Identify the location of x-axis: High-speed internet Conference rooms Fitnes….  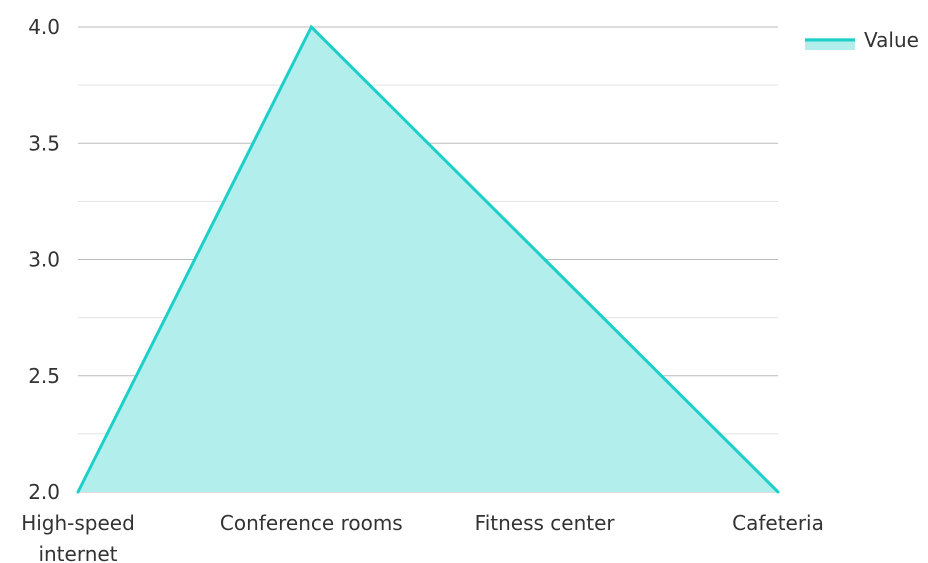
(422, 537).